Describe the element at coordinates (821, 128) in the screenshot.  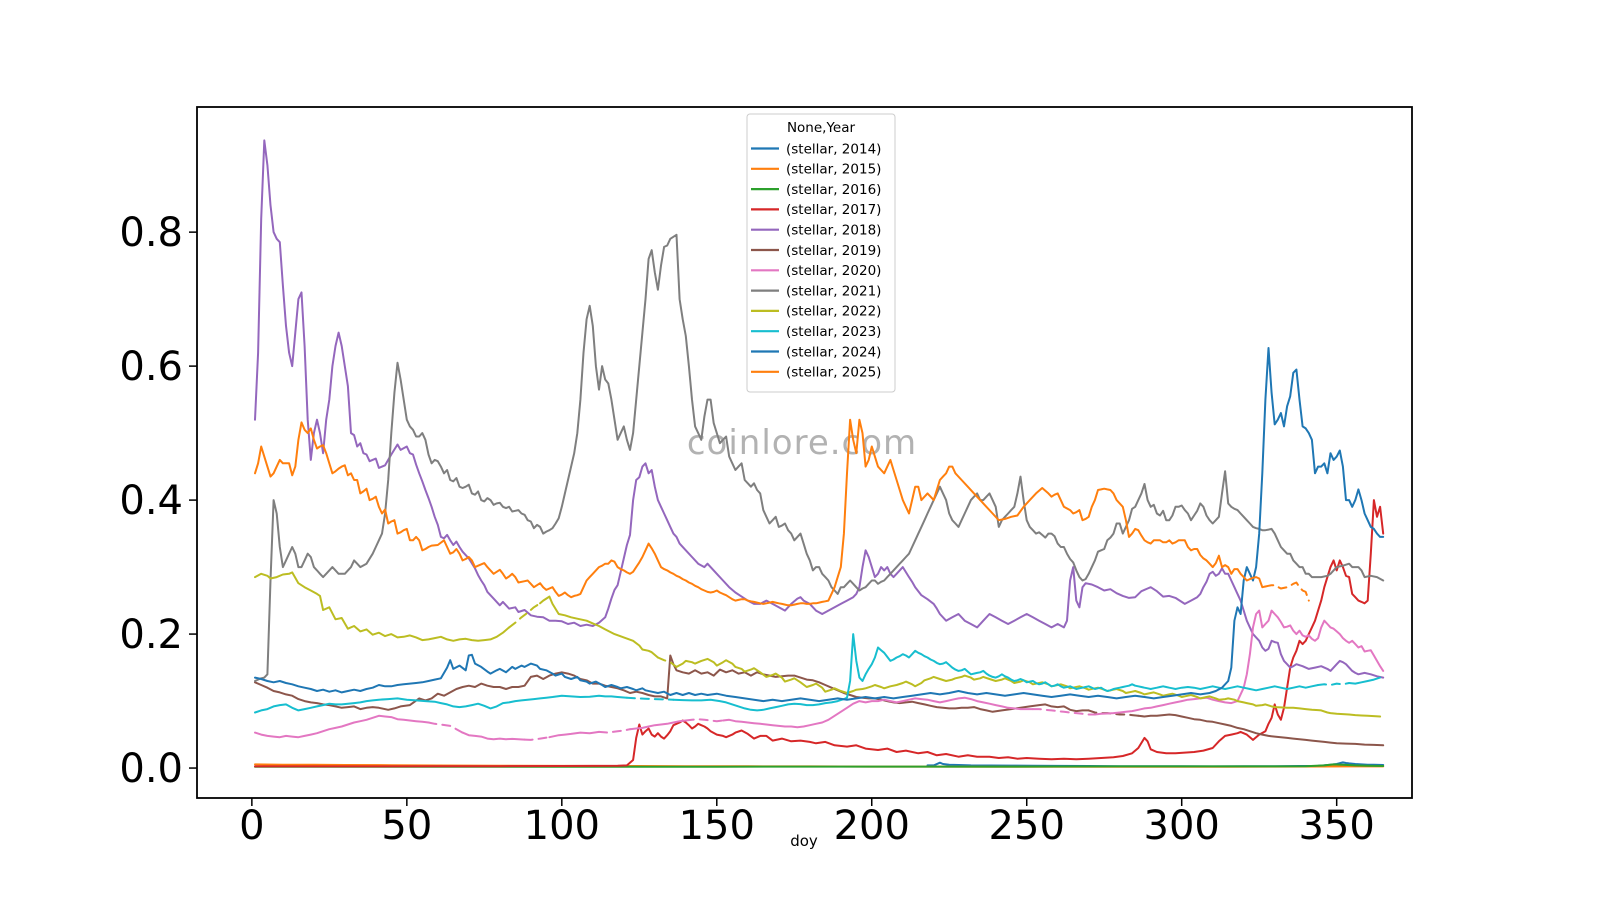
I see `legend-title: None,Year` at that location.